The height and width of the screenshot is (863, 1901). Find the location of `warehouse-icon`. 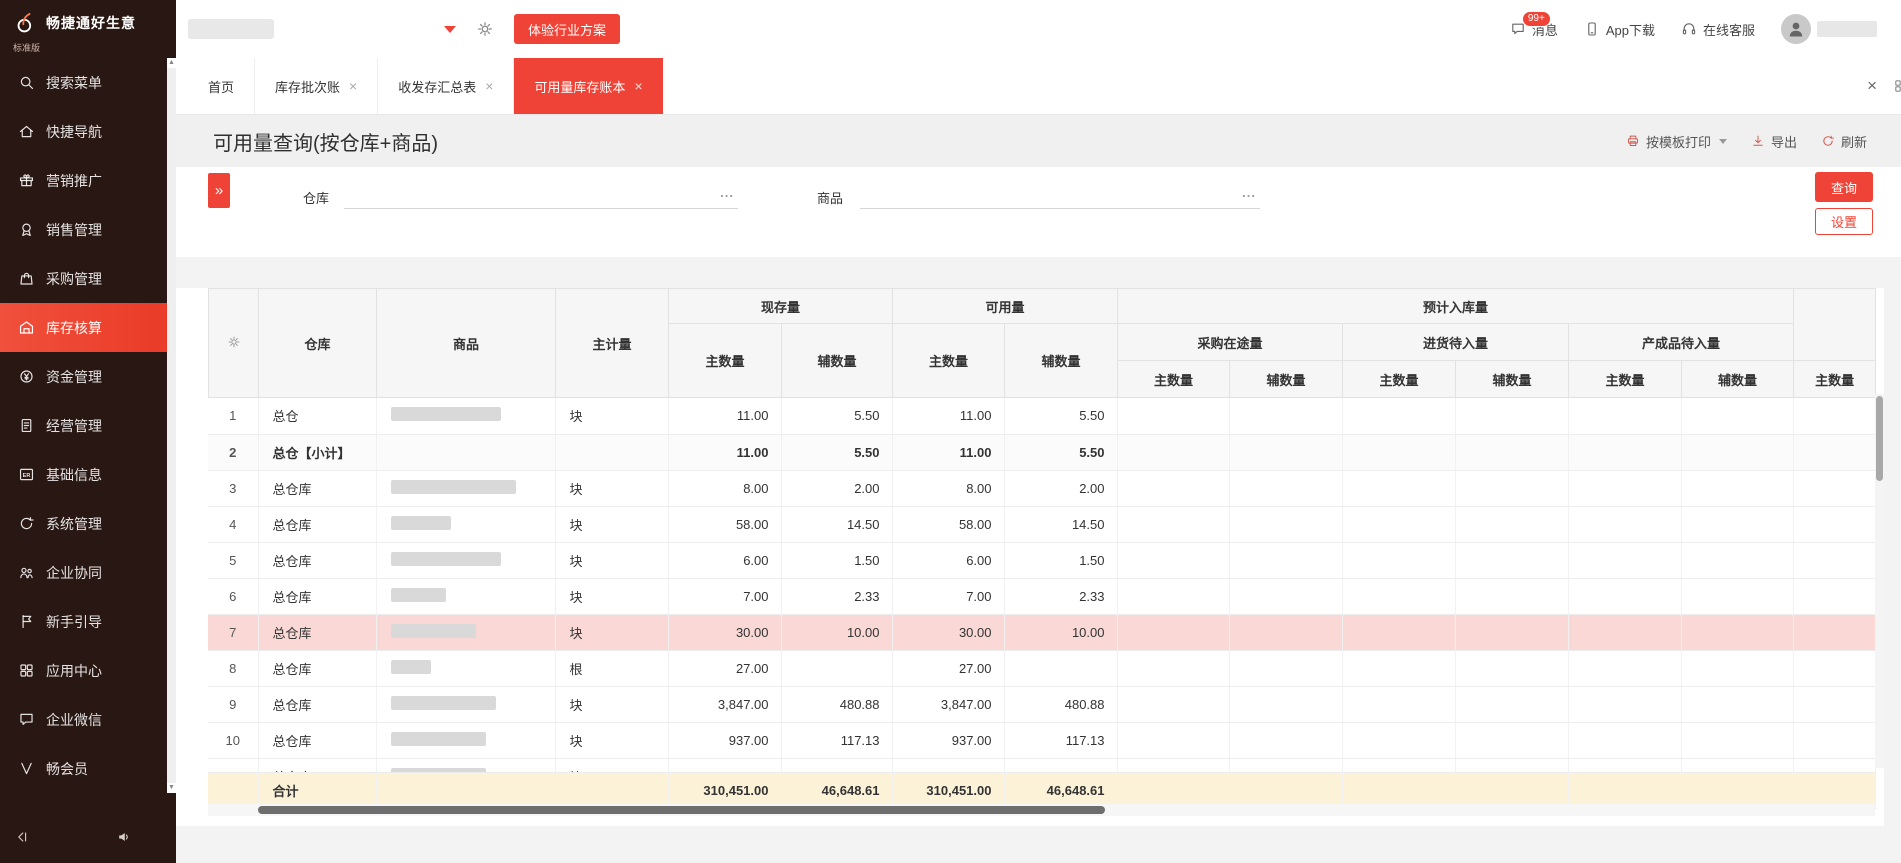

warehouse-icon is located at coordinates (26, 327).